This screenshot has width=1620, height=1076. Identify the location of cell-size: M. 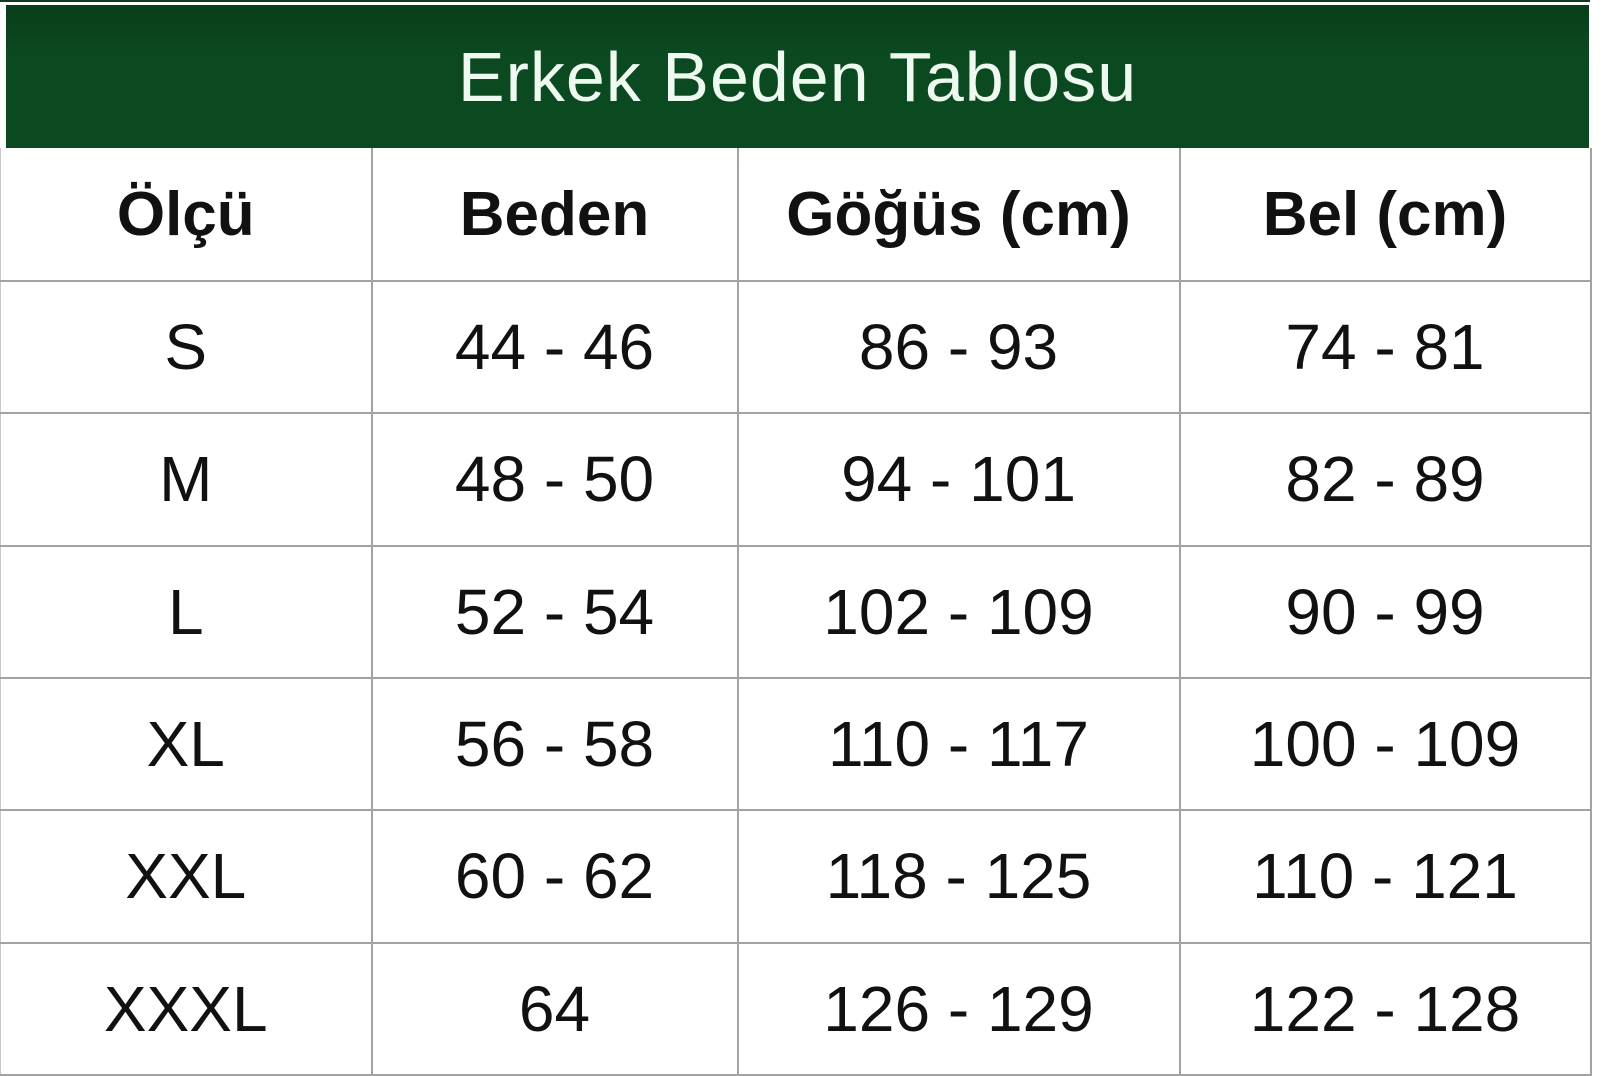
(186, 479).